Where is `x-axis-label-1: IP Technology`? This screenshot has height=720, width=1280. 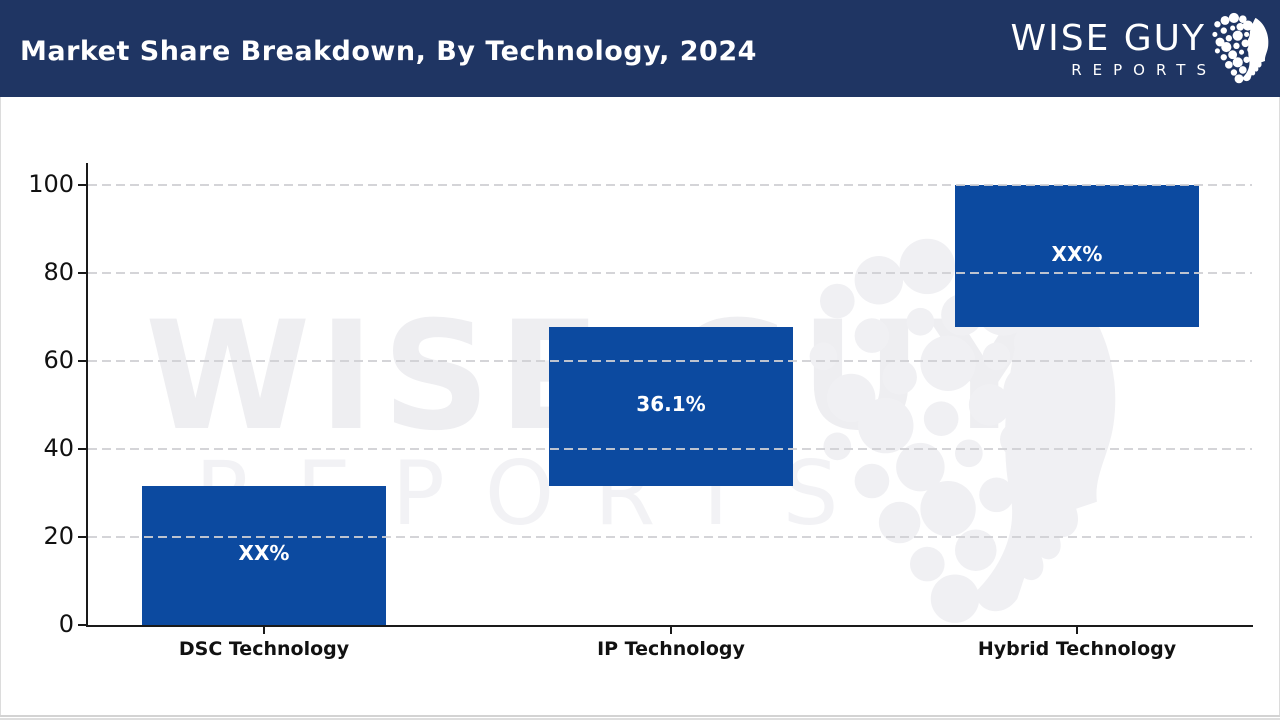
x-axis-label-1: IP Technology is located at coordinates (671, 649).